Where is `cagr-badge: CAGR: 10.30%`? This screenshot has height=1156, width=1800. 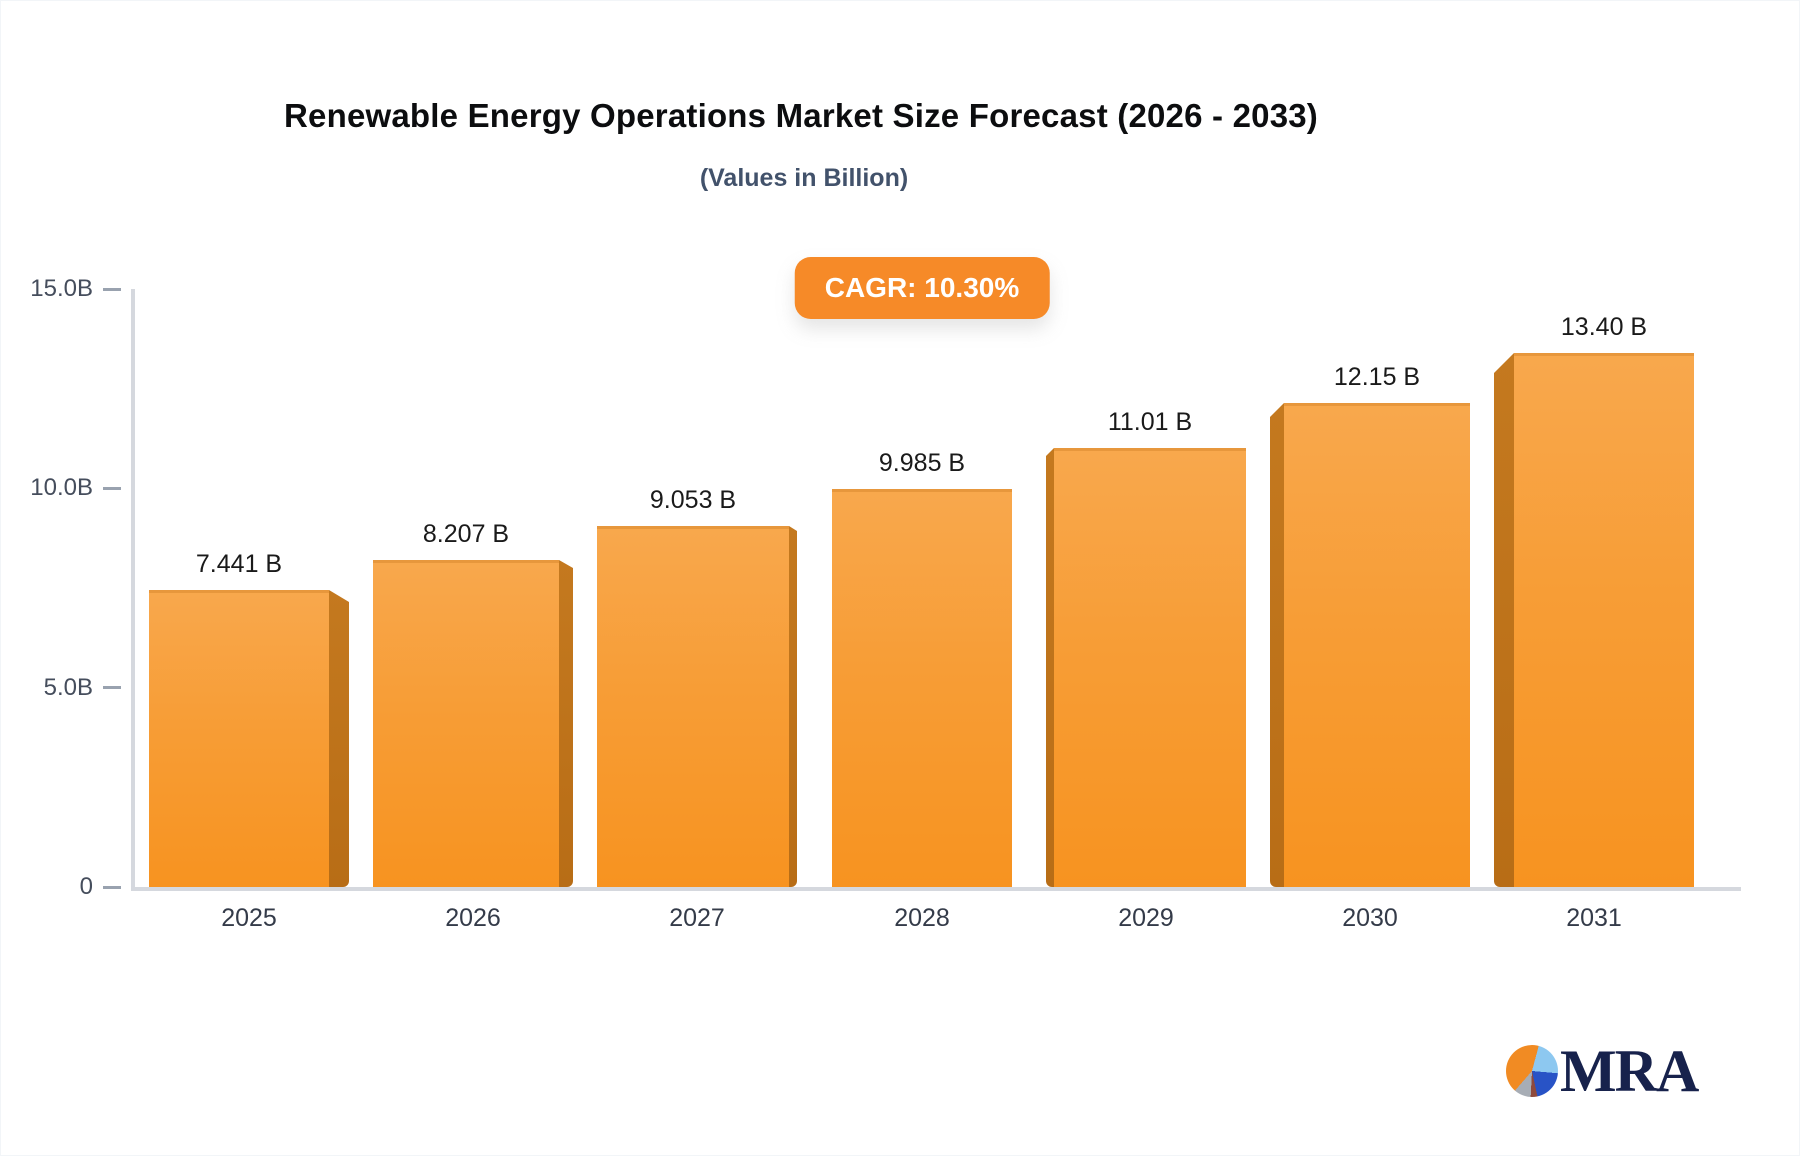 cagr-badge: CAGR: 10.30% is located at coordinates (922, 288).